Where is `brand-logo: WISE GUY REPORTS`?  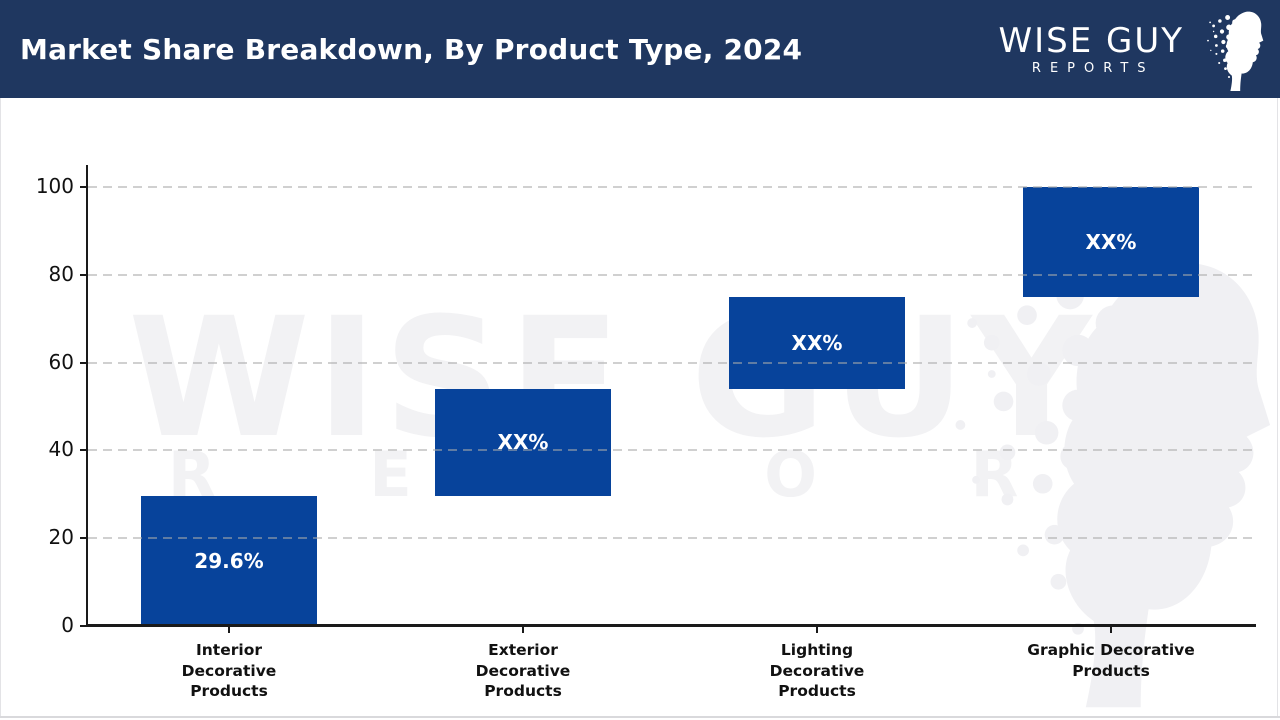
brand-logo: WISE GUY REPORTS is located at coordinates (1139, 49).